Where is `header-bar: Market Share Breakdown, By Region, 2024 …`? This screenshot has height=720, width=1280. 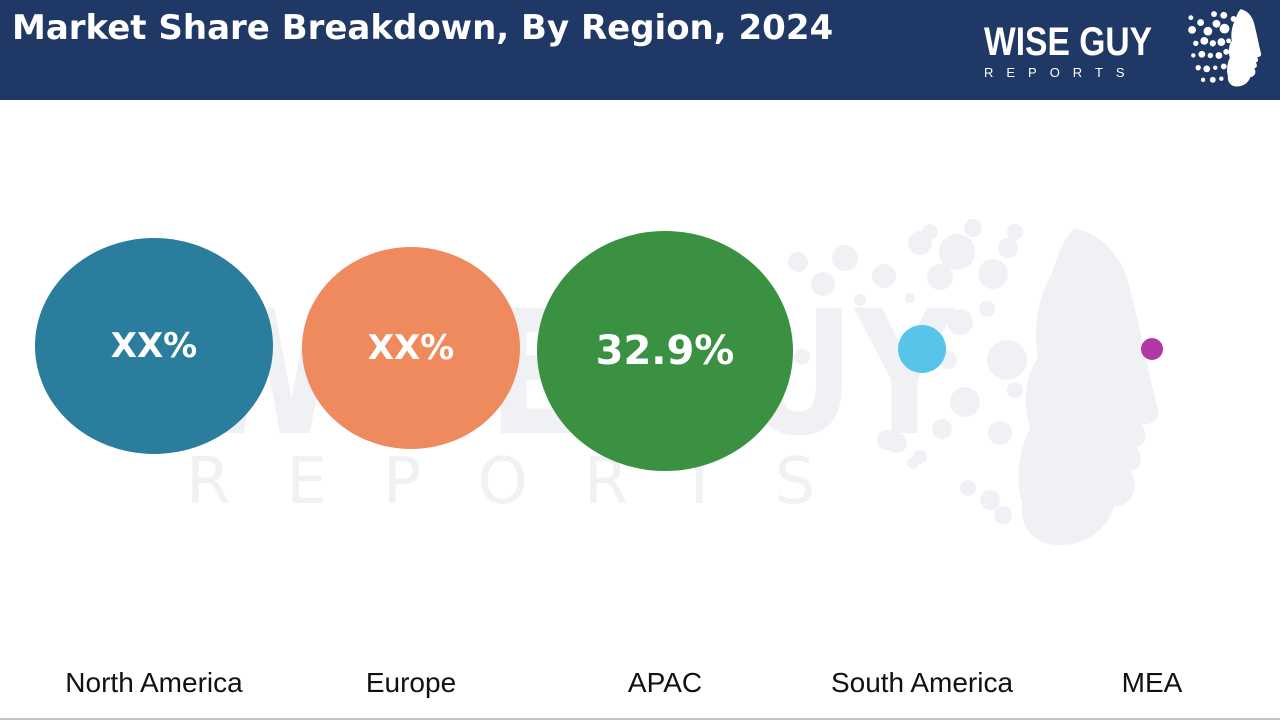
header-bar: Market Share Breakdown, By Region, 2024 … is located at coordinates (640, 50).